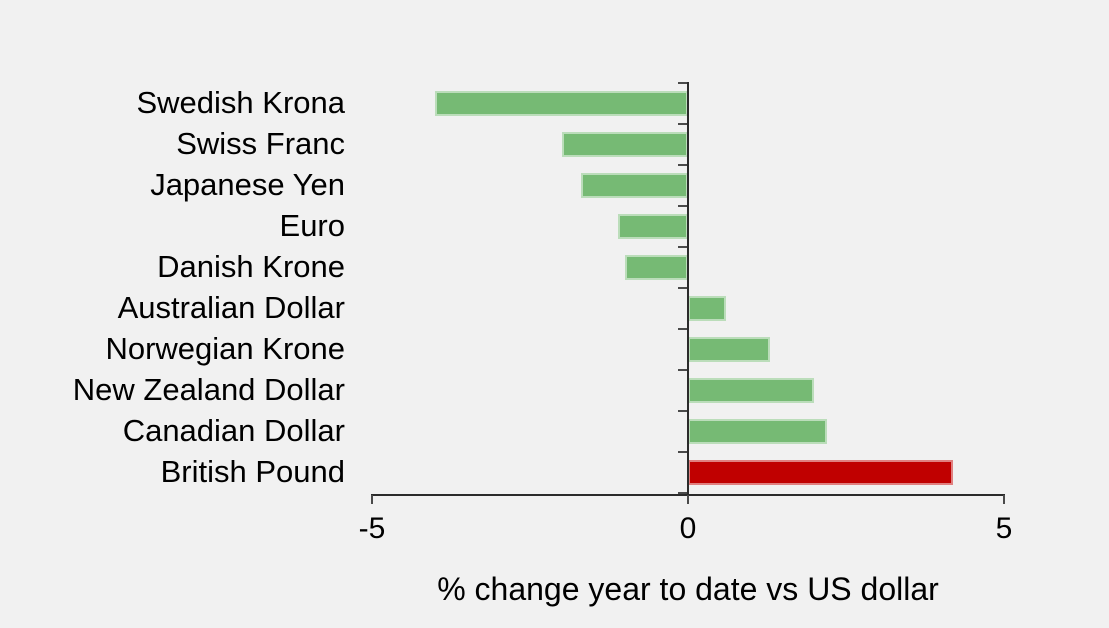 The width and height of the screenshot is (1109, 628). Describe the element at coordinates (821, 472) in the screenshot. I see `bar-british-pound` at that location.